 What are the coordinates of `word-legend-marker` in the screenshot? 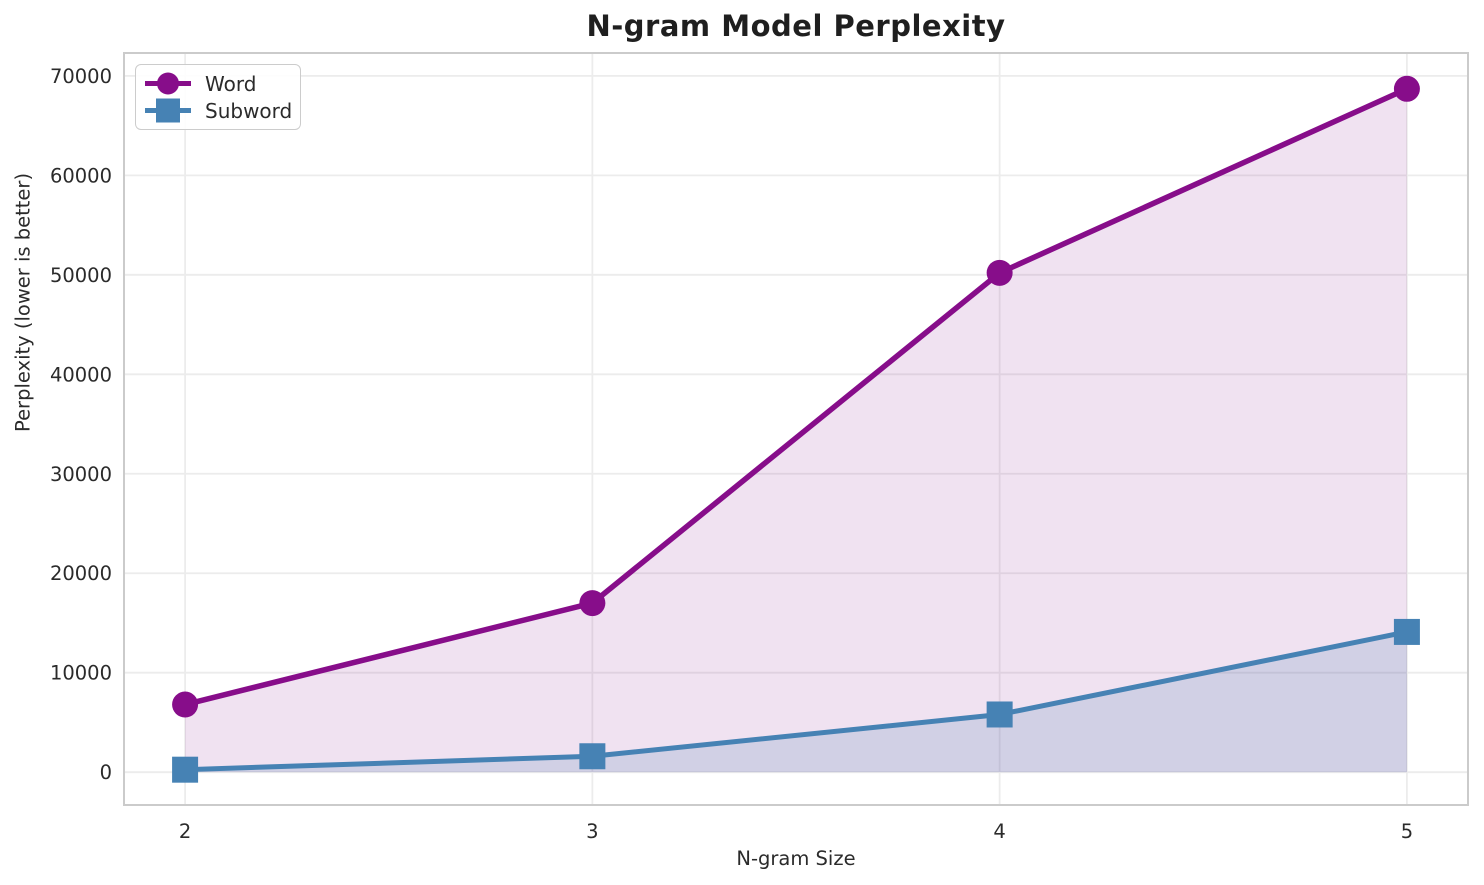 It's located at (168, 83).